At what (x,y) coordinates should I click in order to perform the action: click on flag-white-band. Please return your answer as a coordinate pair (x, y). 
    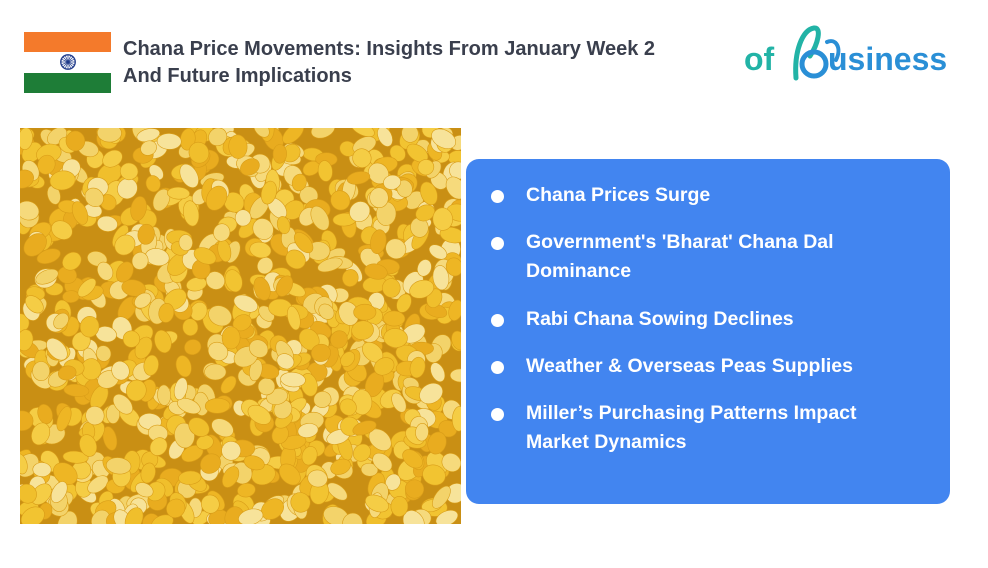
    Looking at the image, I should click on (67, 62).